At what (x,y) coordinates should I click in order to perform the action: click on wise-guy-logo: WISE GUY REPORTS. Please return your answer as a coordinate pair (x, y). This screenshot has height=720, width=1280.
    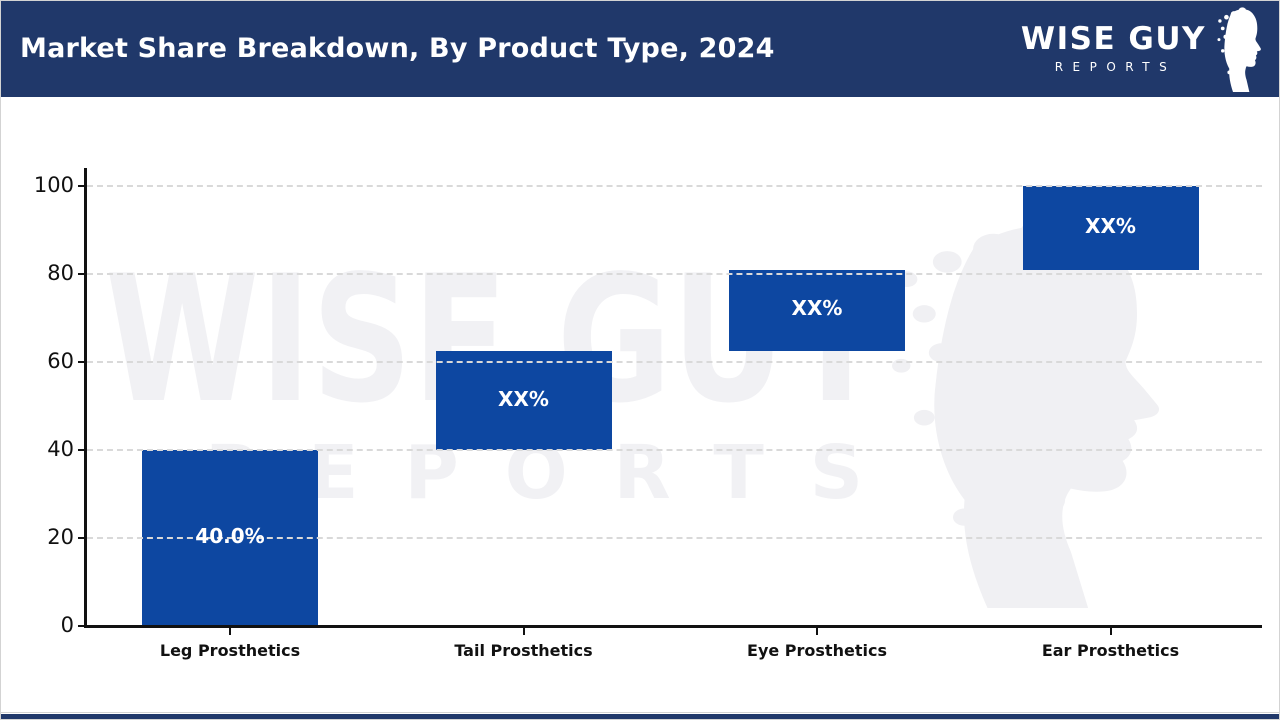
    Looking at the image, I should click on (1145, 49).